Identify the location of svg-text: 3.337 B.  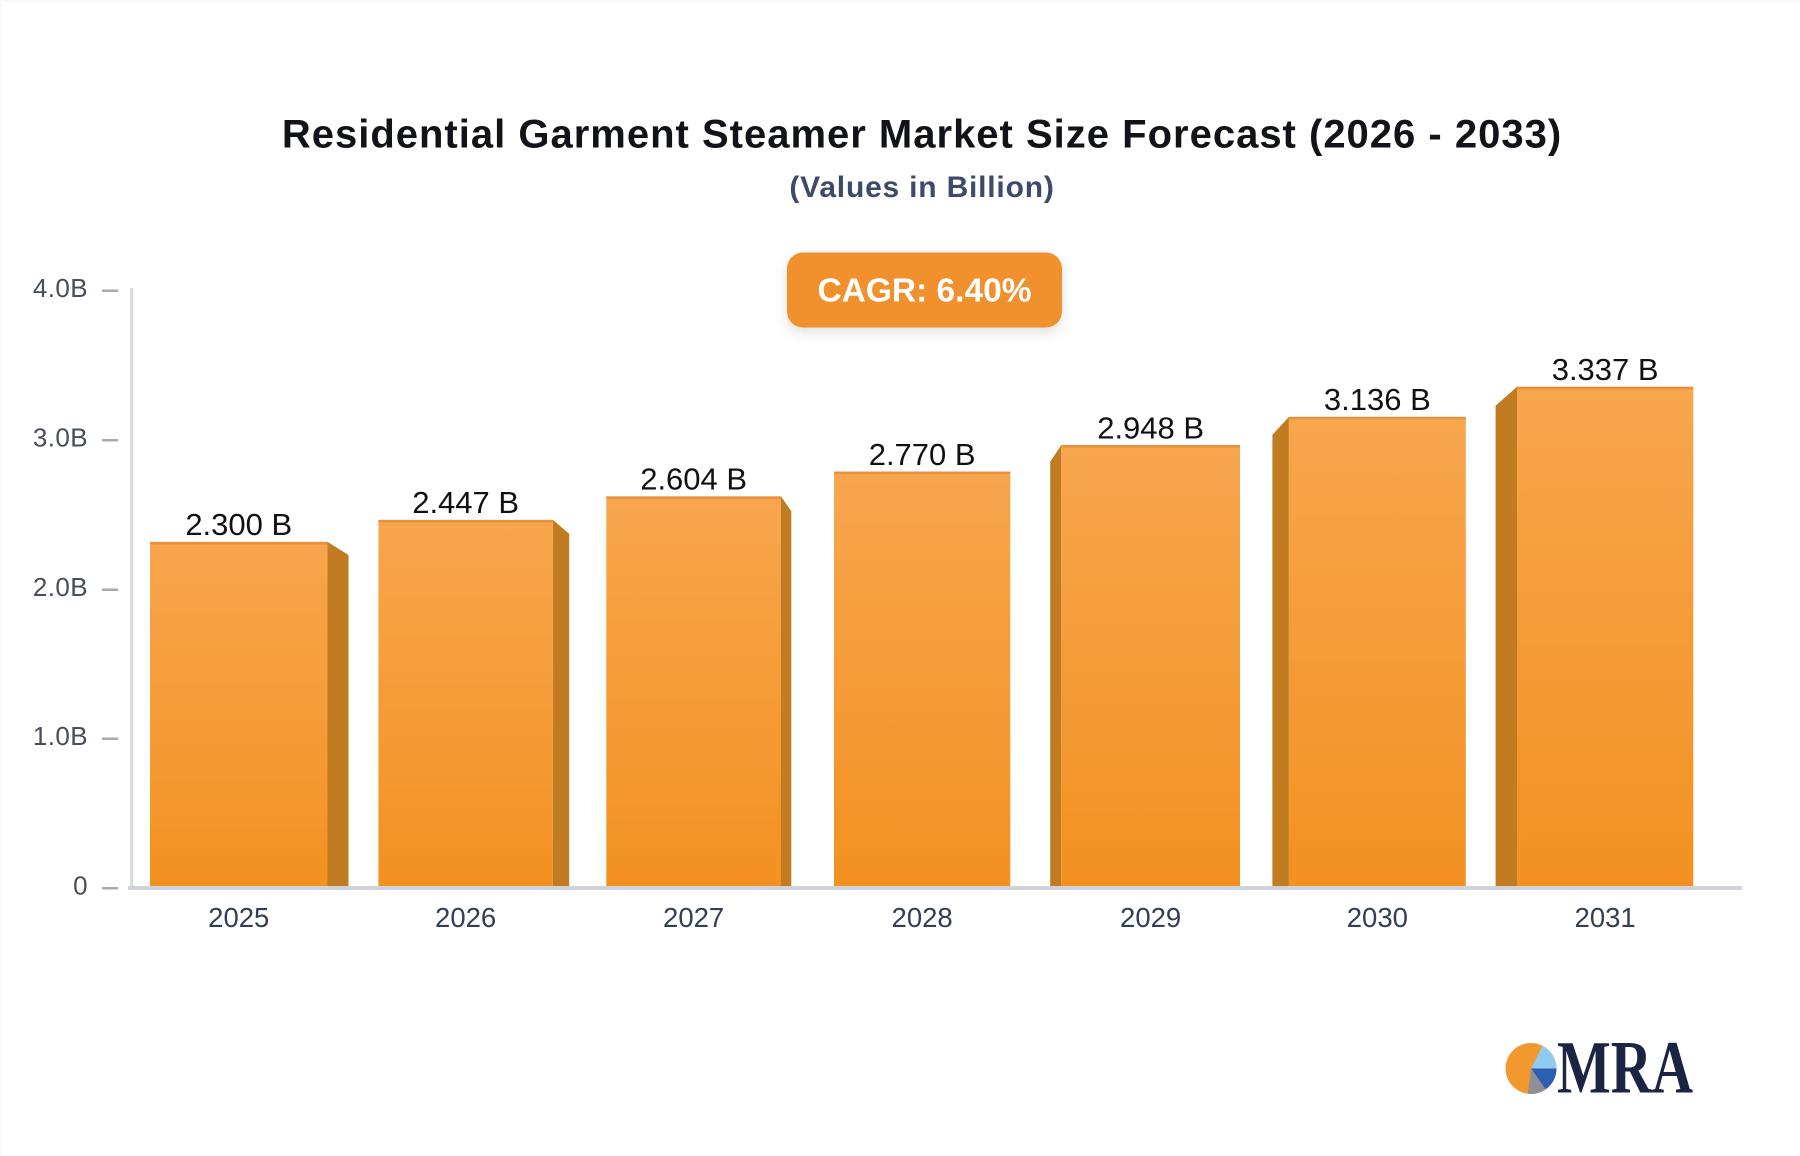
(1605, 369).